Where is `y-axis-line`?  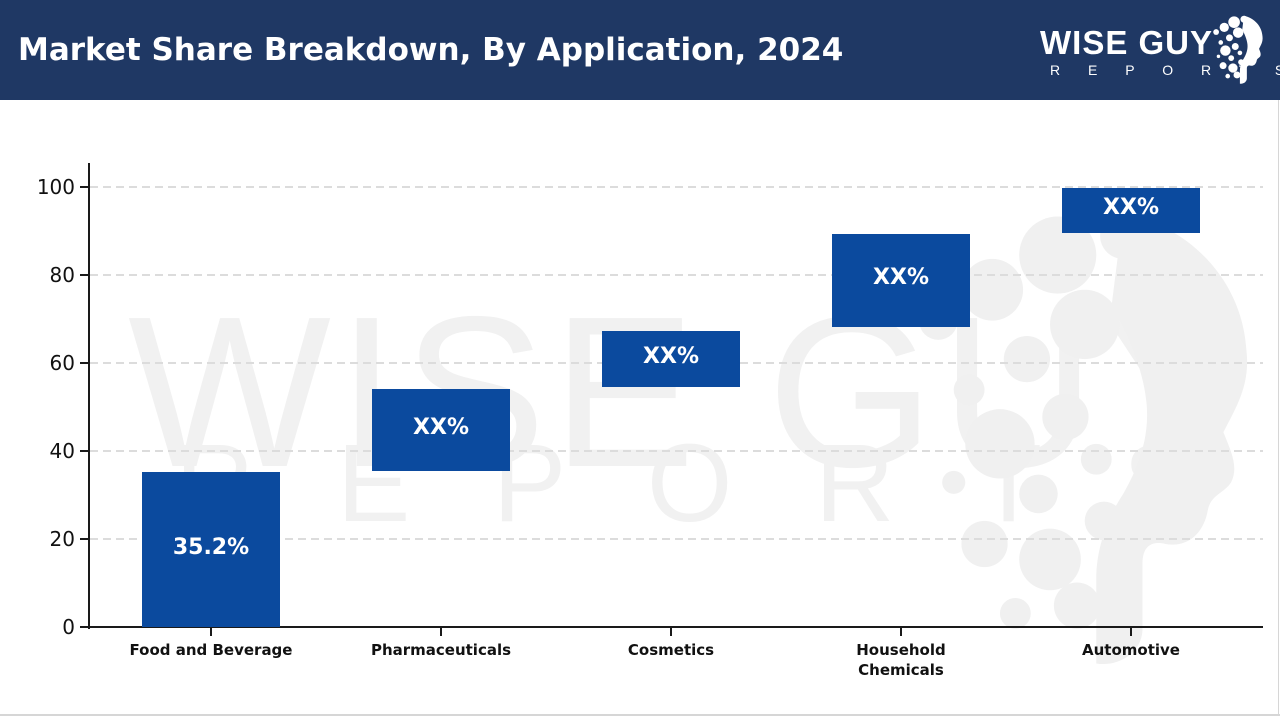
y-axis-line is located at coordinates (89, 396).